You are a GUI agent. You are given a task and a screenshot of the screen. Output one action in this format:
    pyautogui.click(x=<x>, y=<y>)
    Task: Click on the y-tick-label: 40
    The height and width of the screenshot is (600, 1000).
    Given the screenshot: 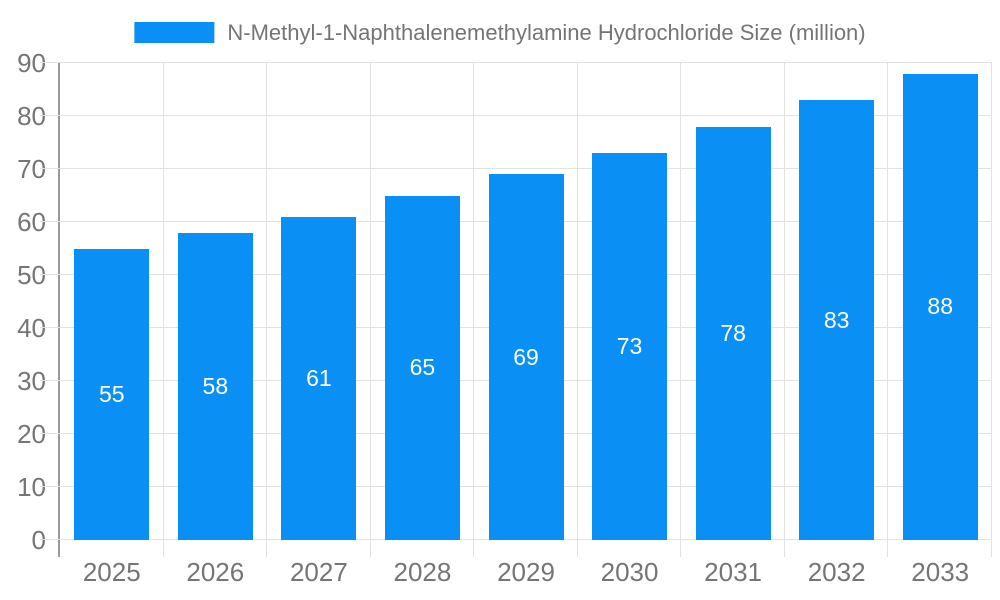 What is the action you would take?
    pyautogui.click(x=31, y=328)
    